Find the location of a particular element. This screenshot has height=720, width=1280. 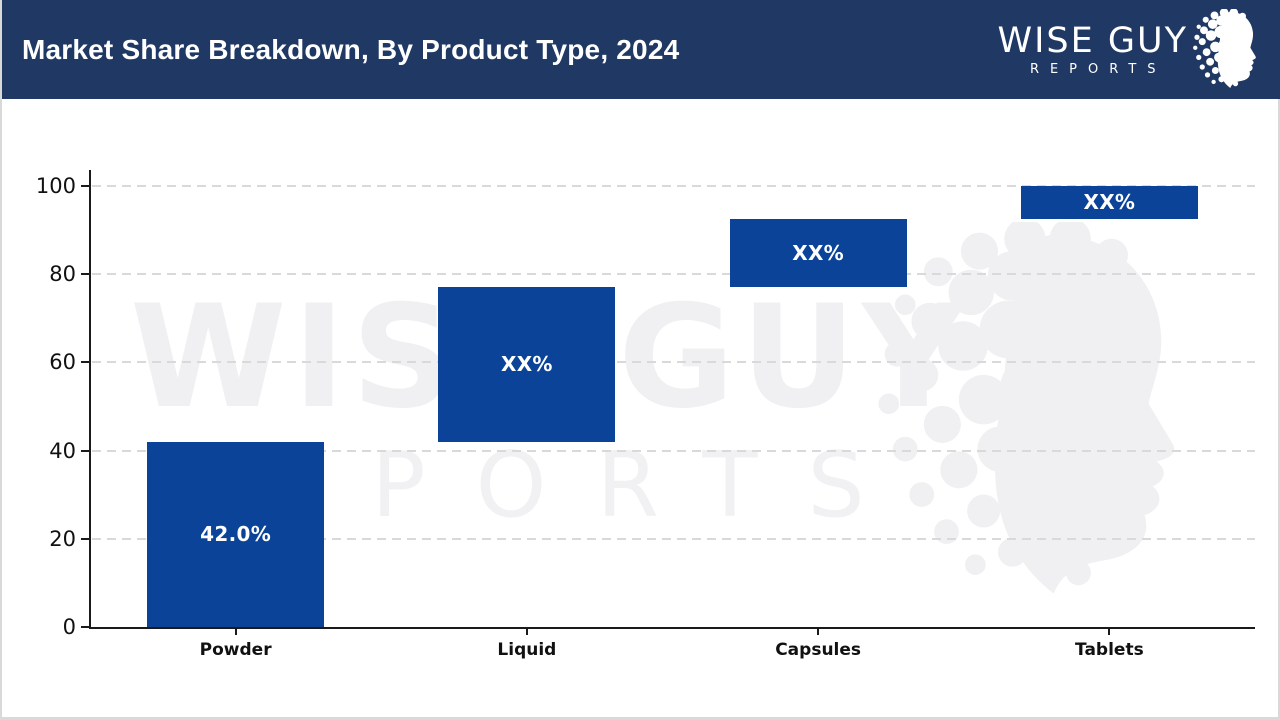

x-tick-label-tablets: Tablets is located at coordinates (1109, 650).